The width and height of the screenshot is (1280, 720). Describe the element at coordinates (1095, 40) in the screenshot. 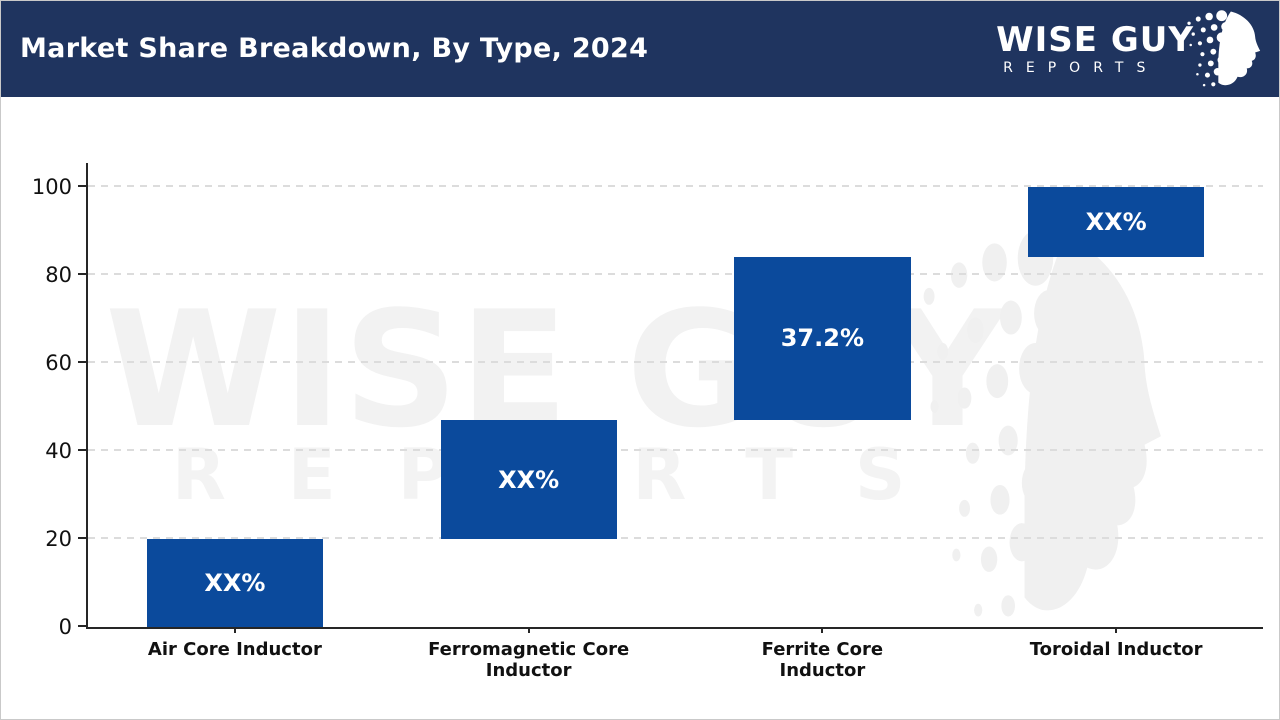

I see `brand-name: WISE GUY` at that location.